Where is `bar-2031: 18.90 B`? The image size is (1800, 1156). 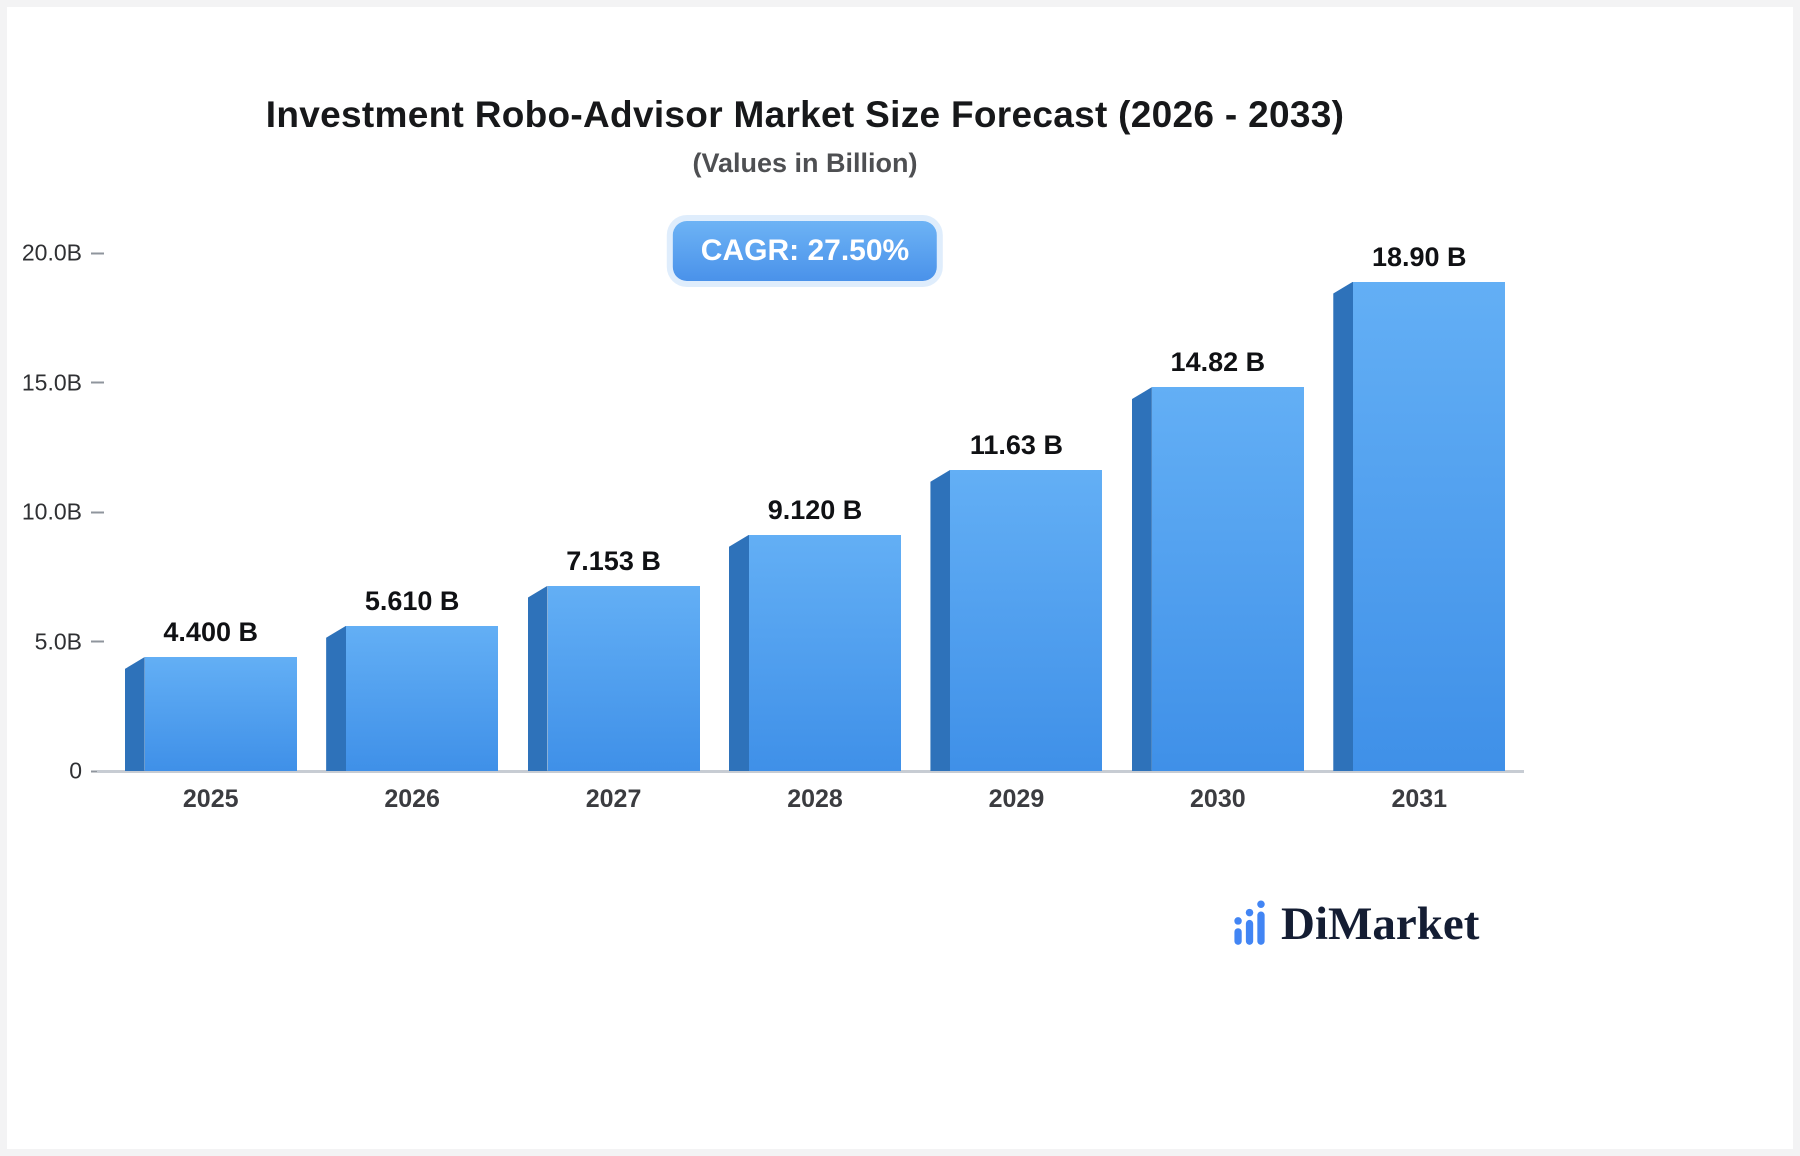 bar-2031: 18.90 B is located at coordinates (1419, 506).